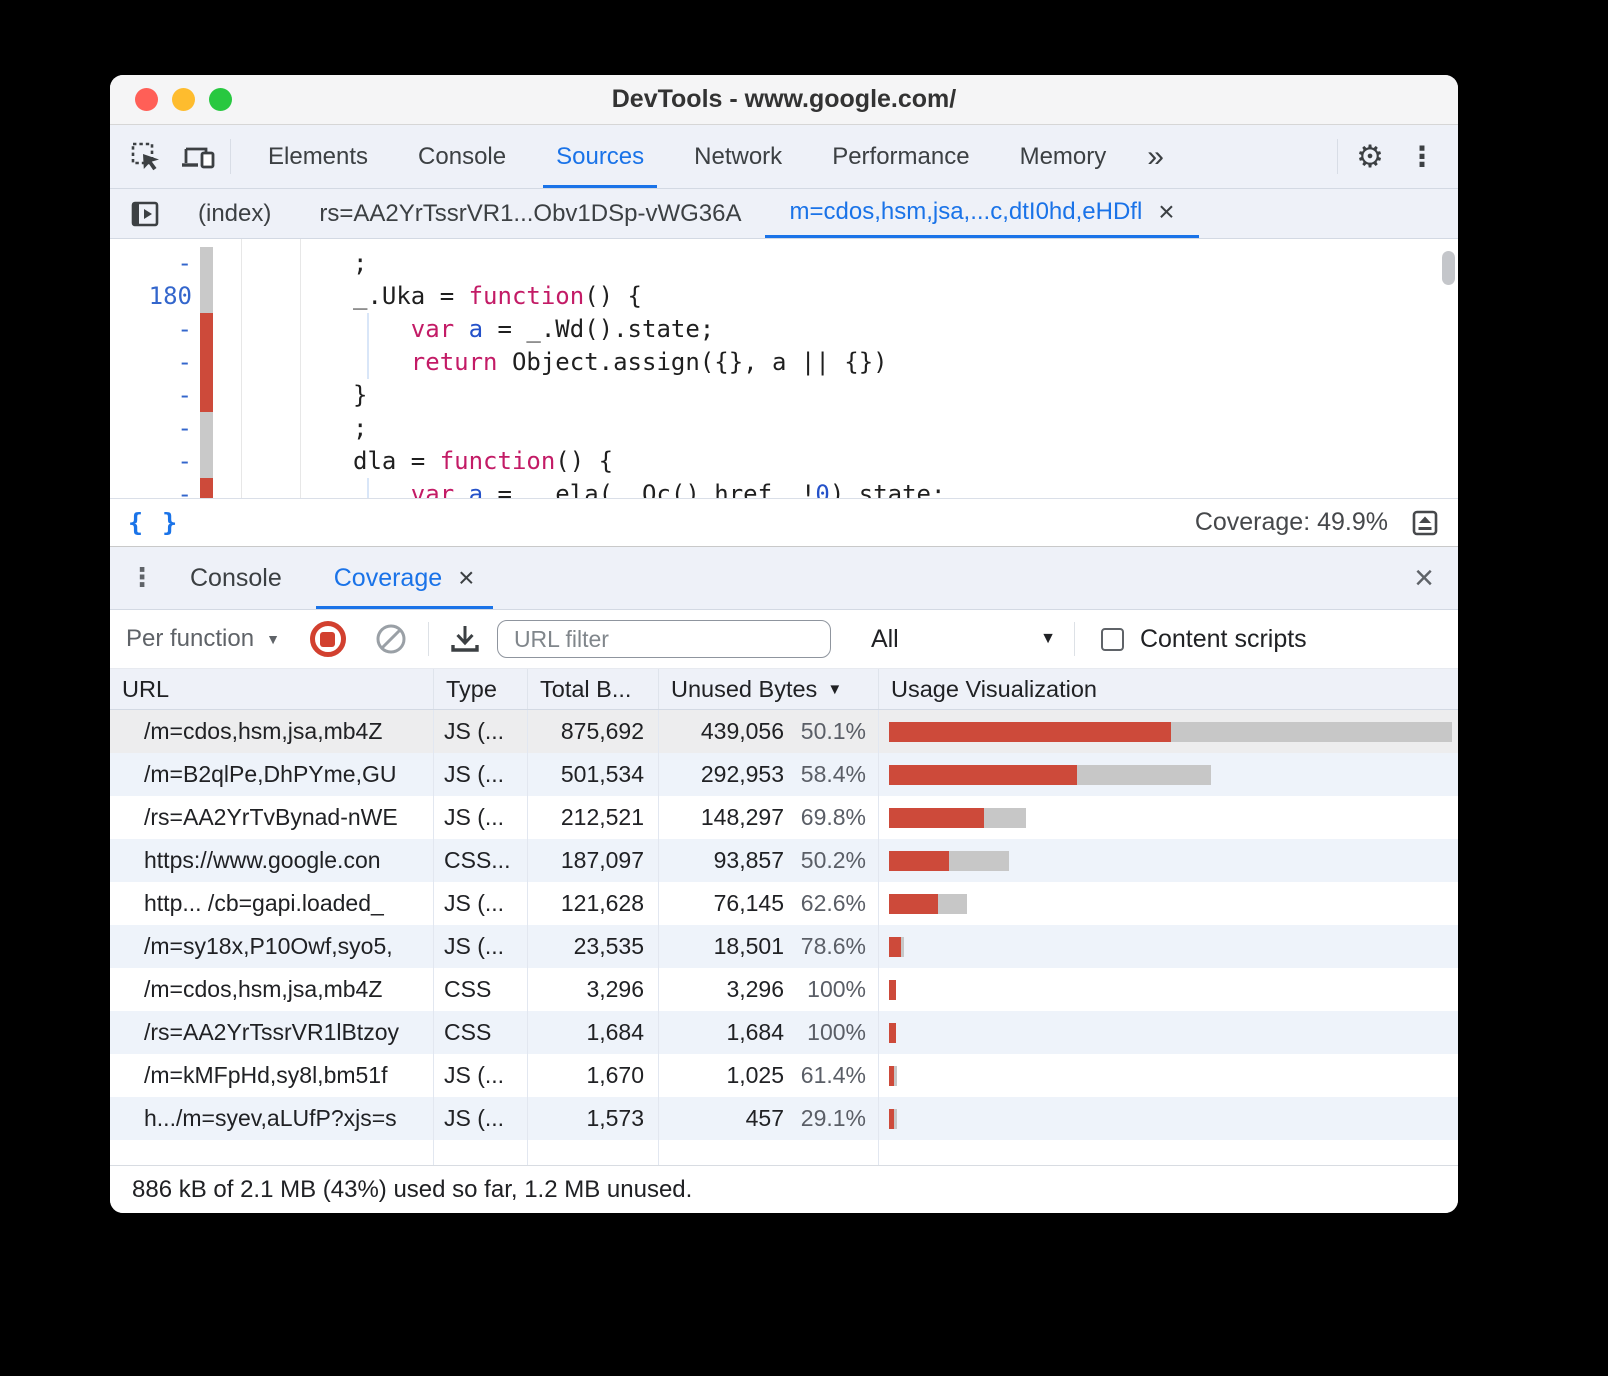  I want to click on cell-unused-bytes: 148,297 69.8%, so click(768, 818).